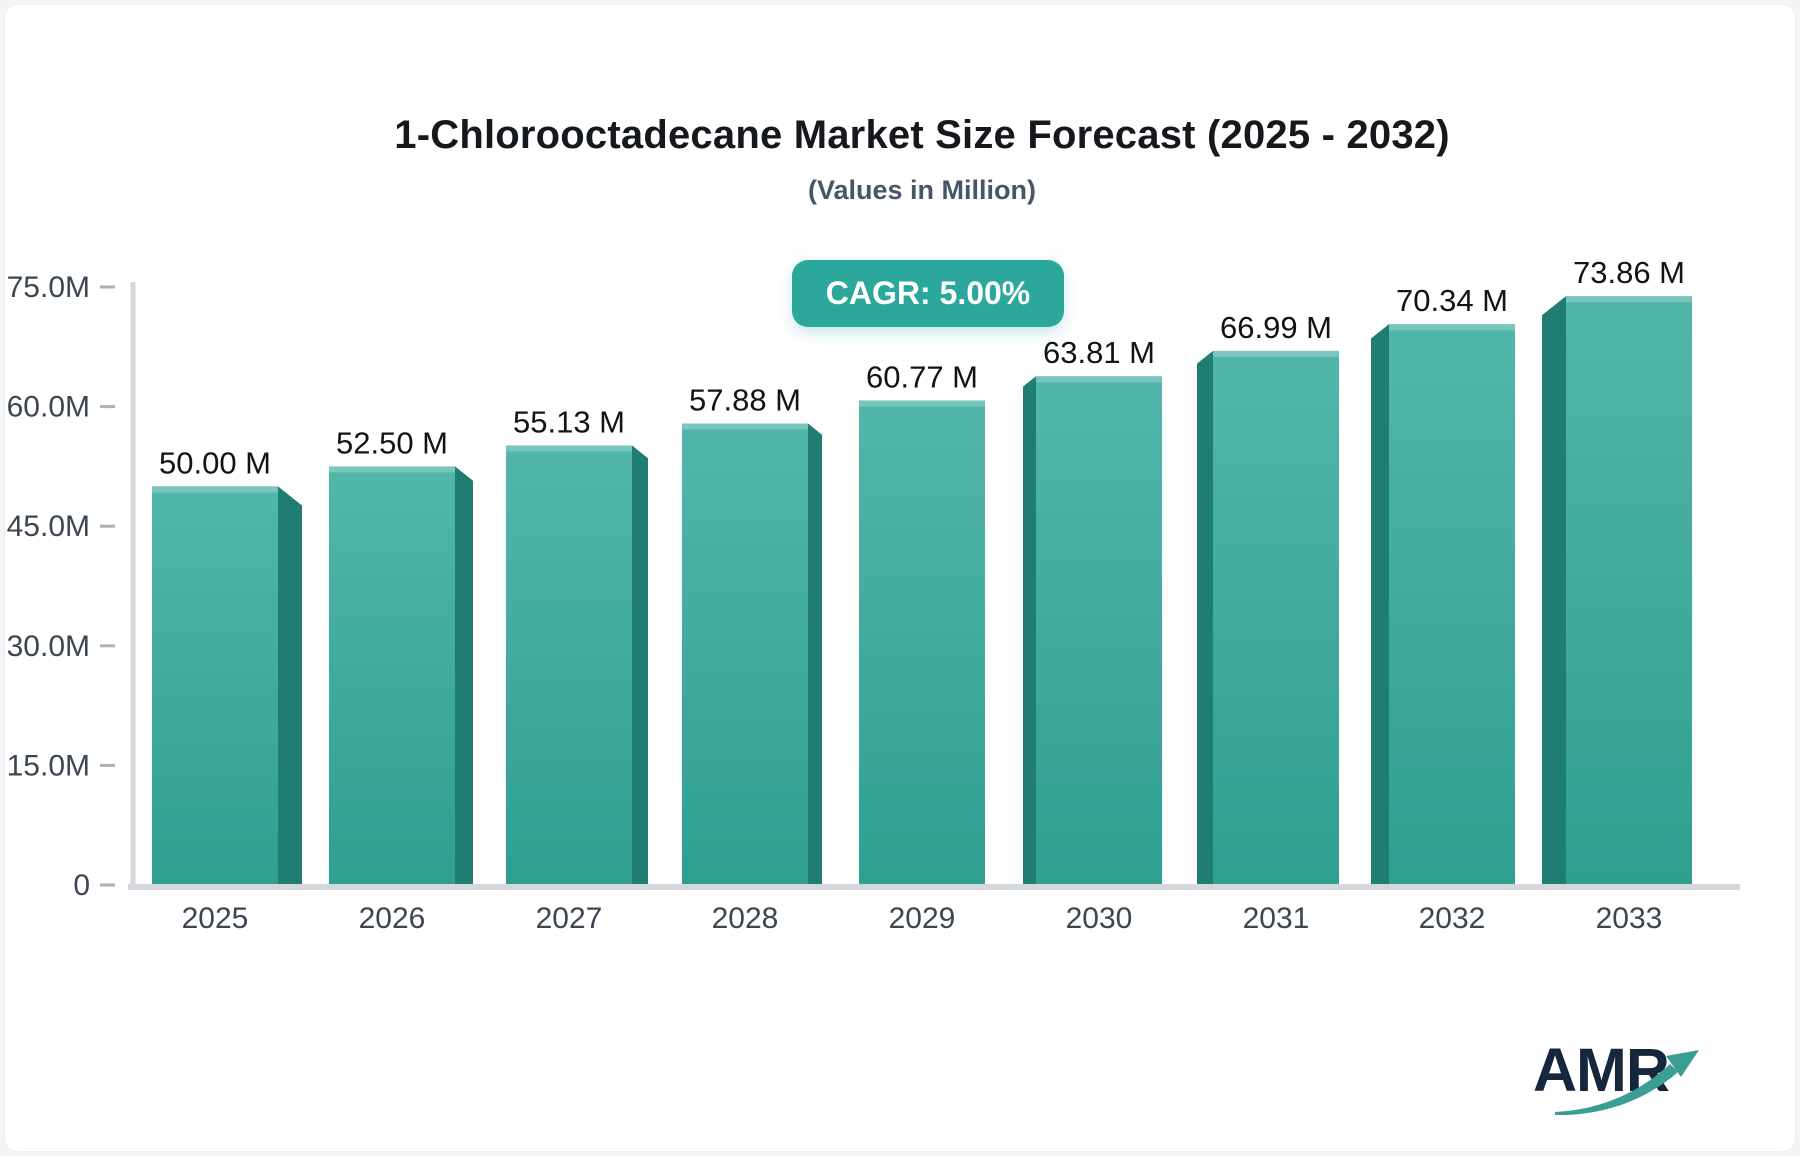 The height and width of the screenshot is (1156, 1800). Describe the element at coordinates (215, 462) in the screenshot. I see `bar-value-label-2025: 50.00 M` at that location.